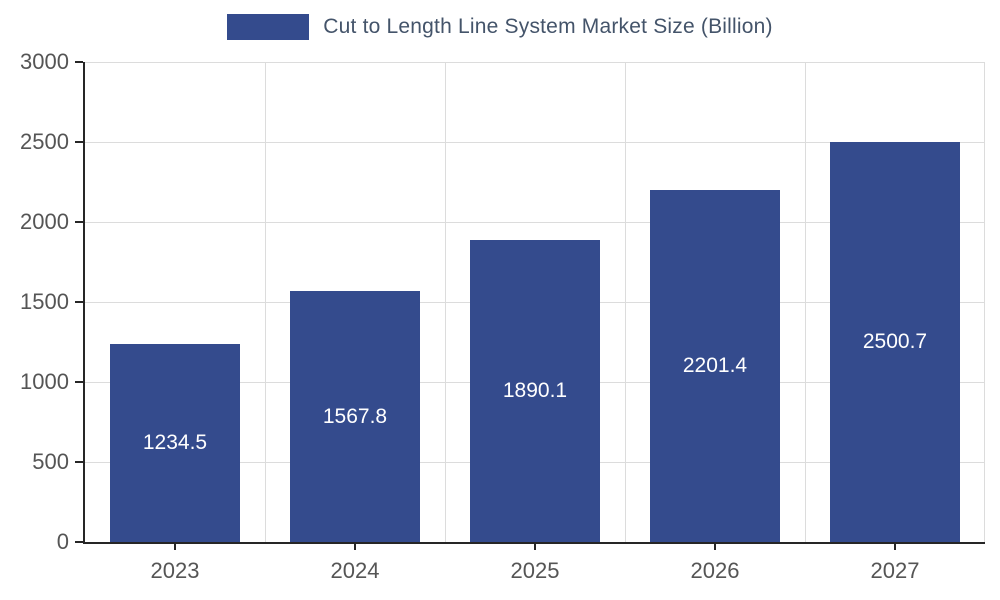 The width and height of the screenshot is (1000, 600). I want to click on bar: 1890.1, so click(535, 390).